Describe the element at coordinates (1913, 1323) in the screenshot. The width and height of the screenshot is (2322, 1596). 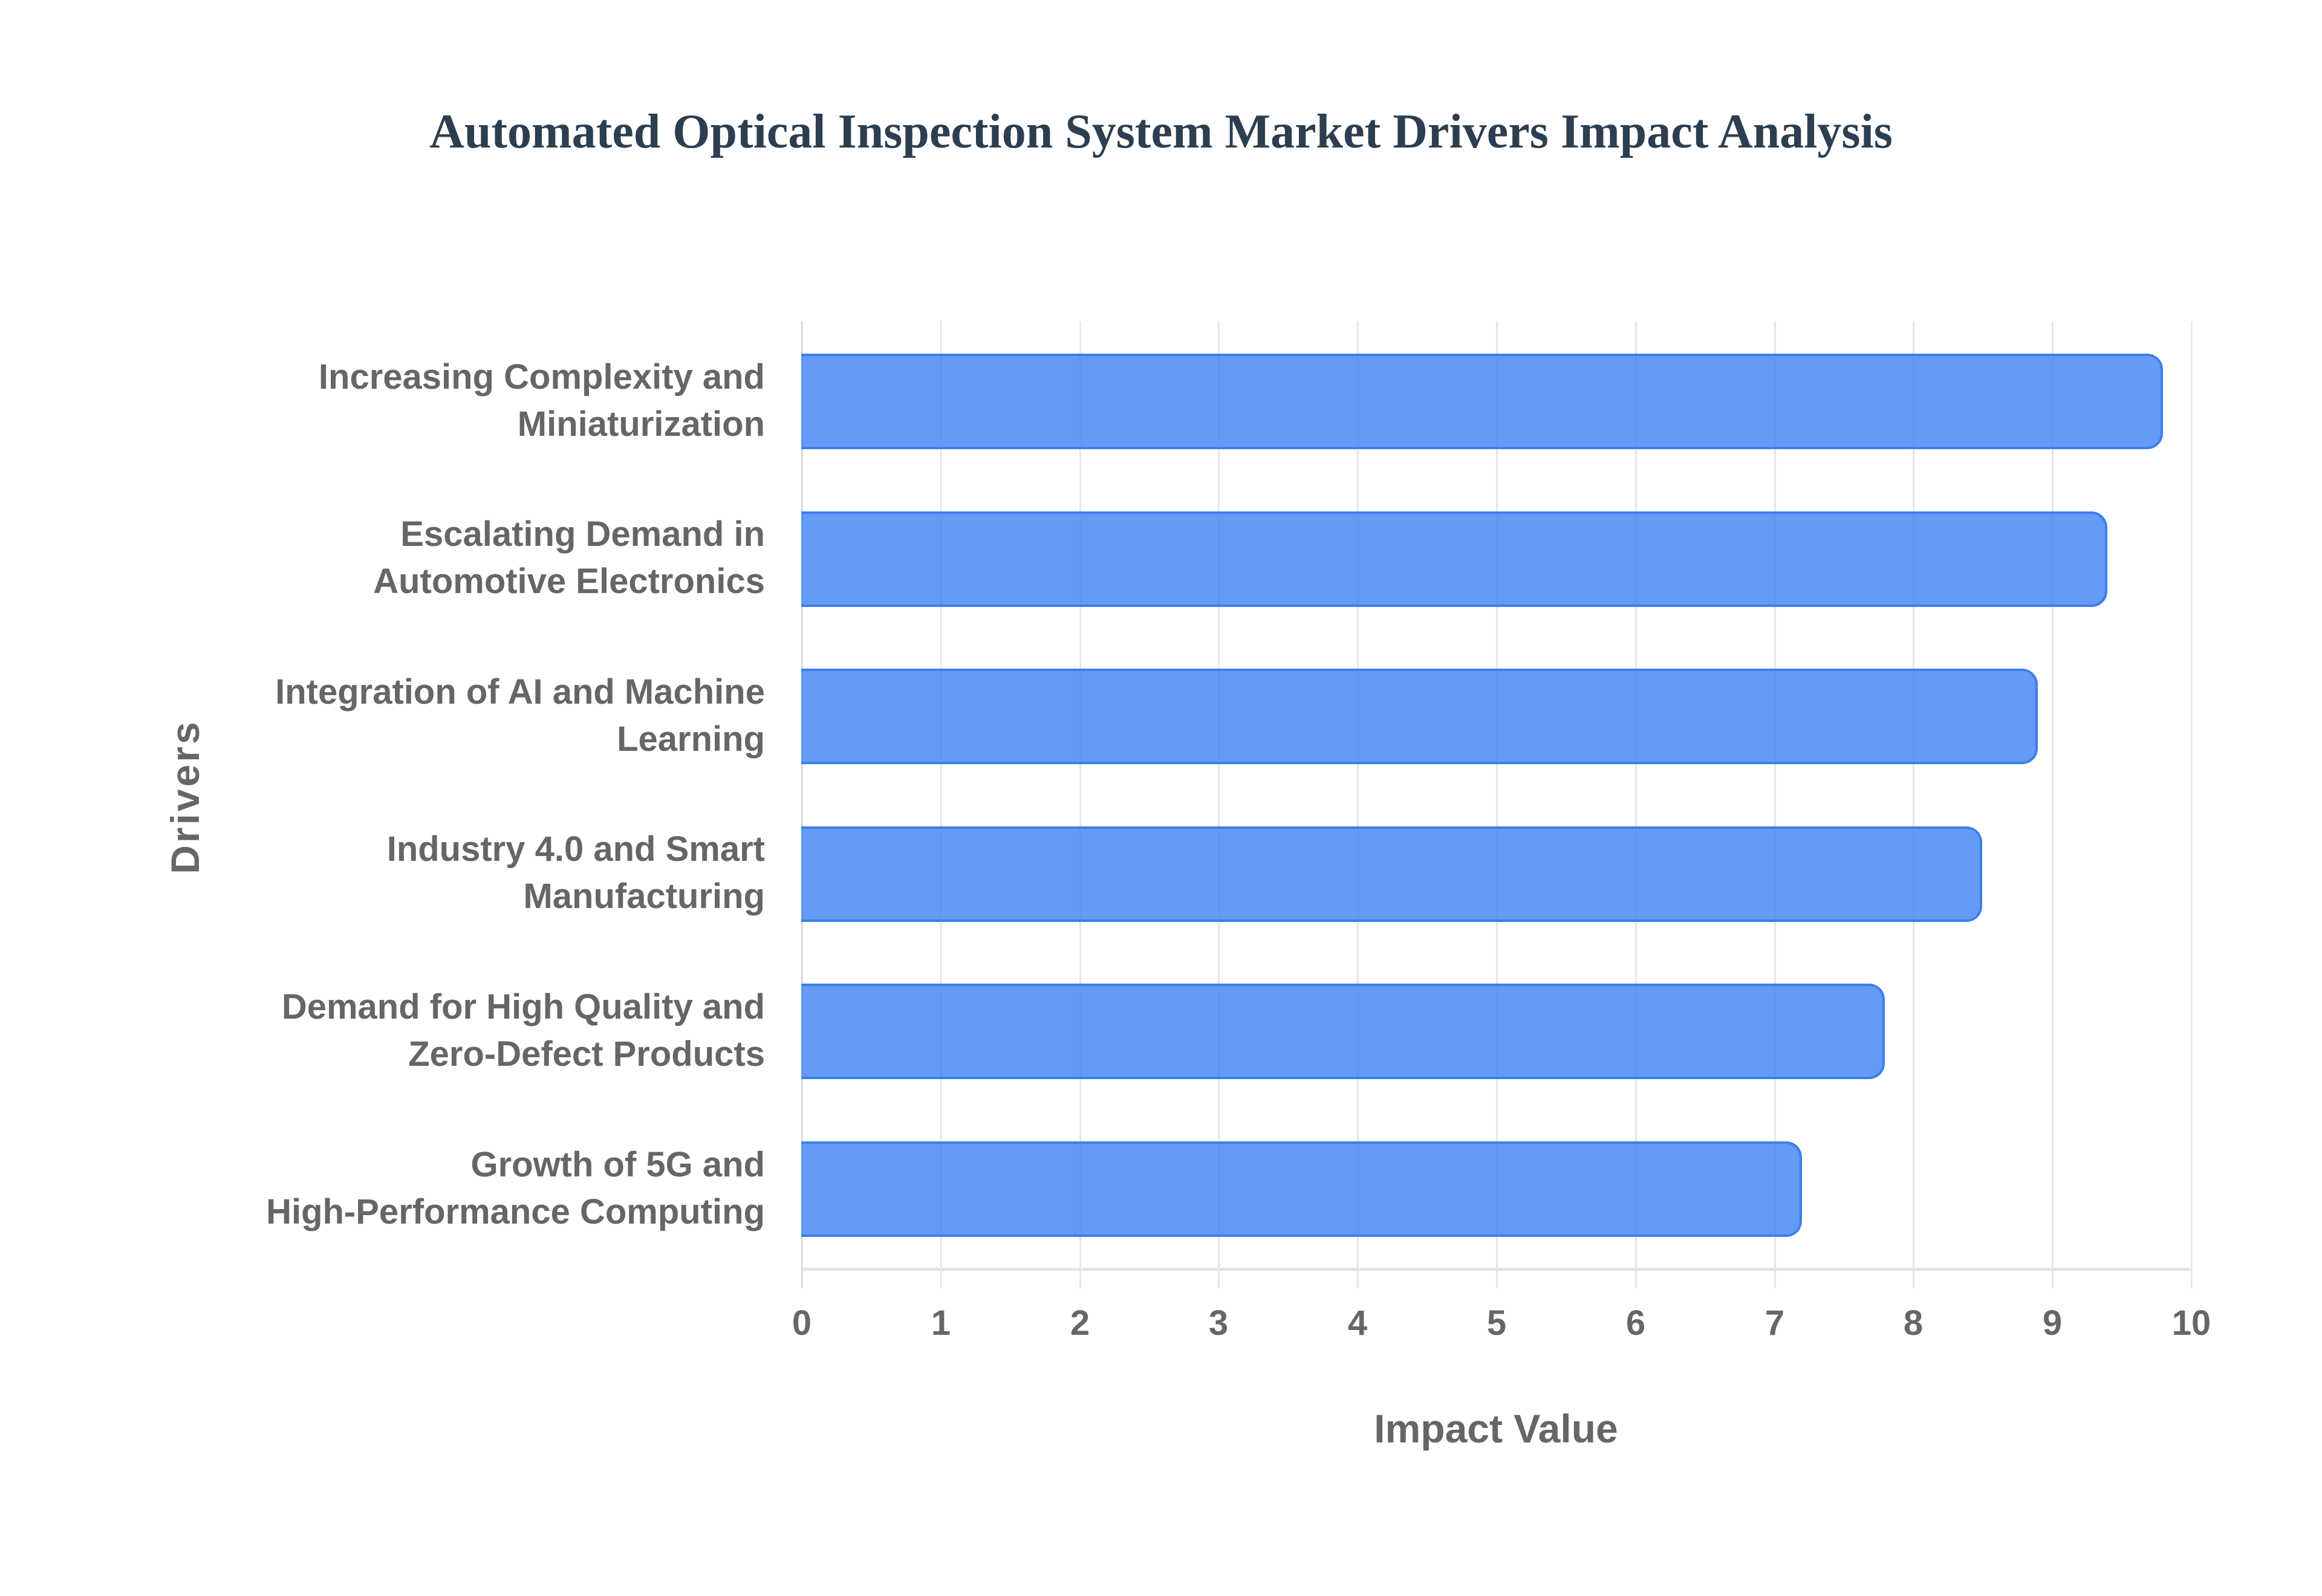
I see `x-tick-8: 8` at that location.